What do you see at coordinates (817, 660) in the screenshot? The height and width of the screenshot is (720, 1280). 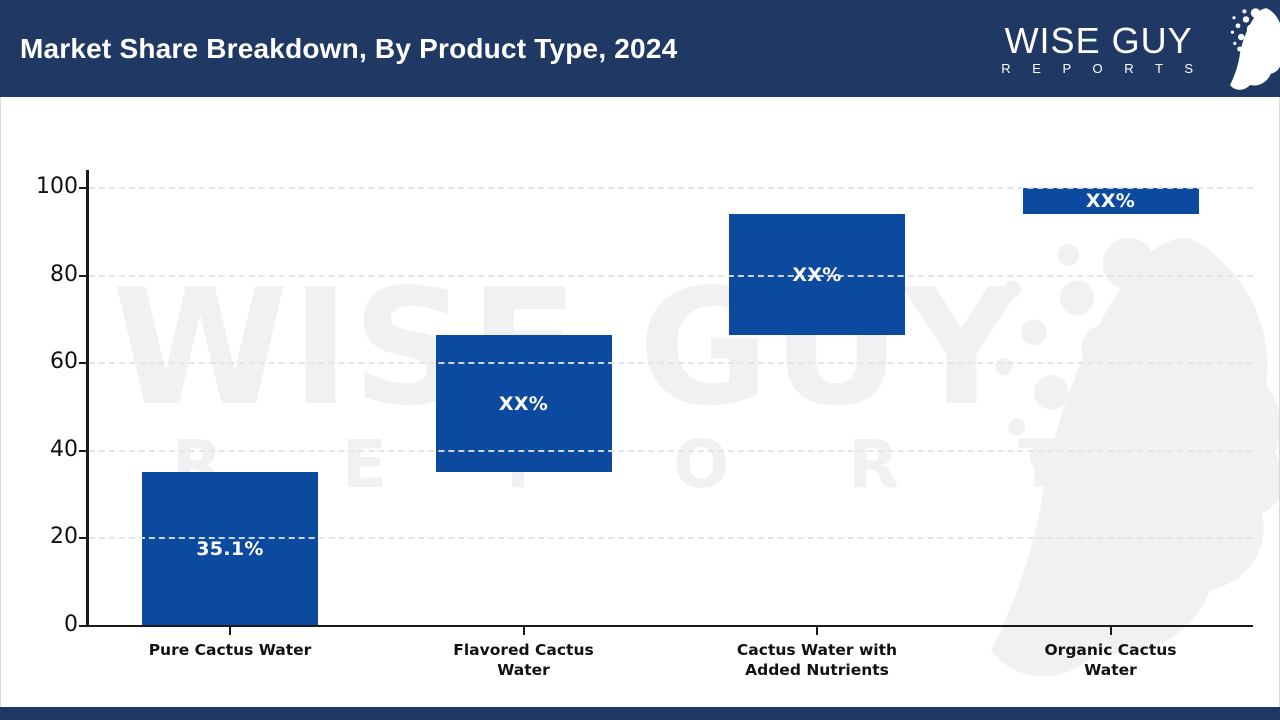 I see `x-category-label: Cactus Water with Added Nutrients` at bounding box center [817, 660].